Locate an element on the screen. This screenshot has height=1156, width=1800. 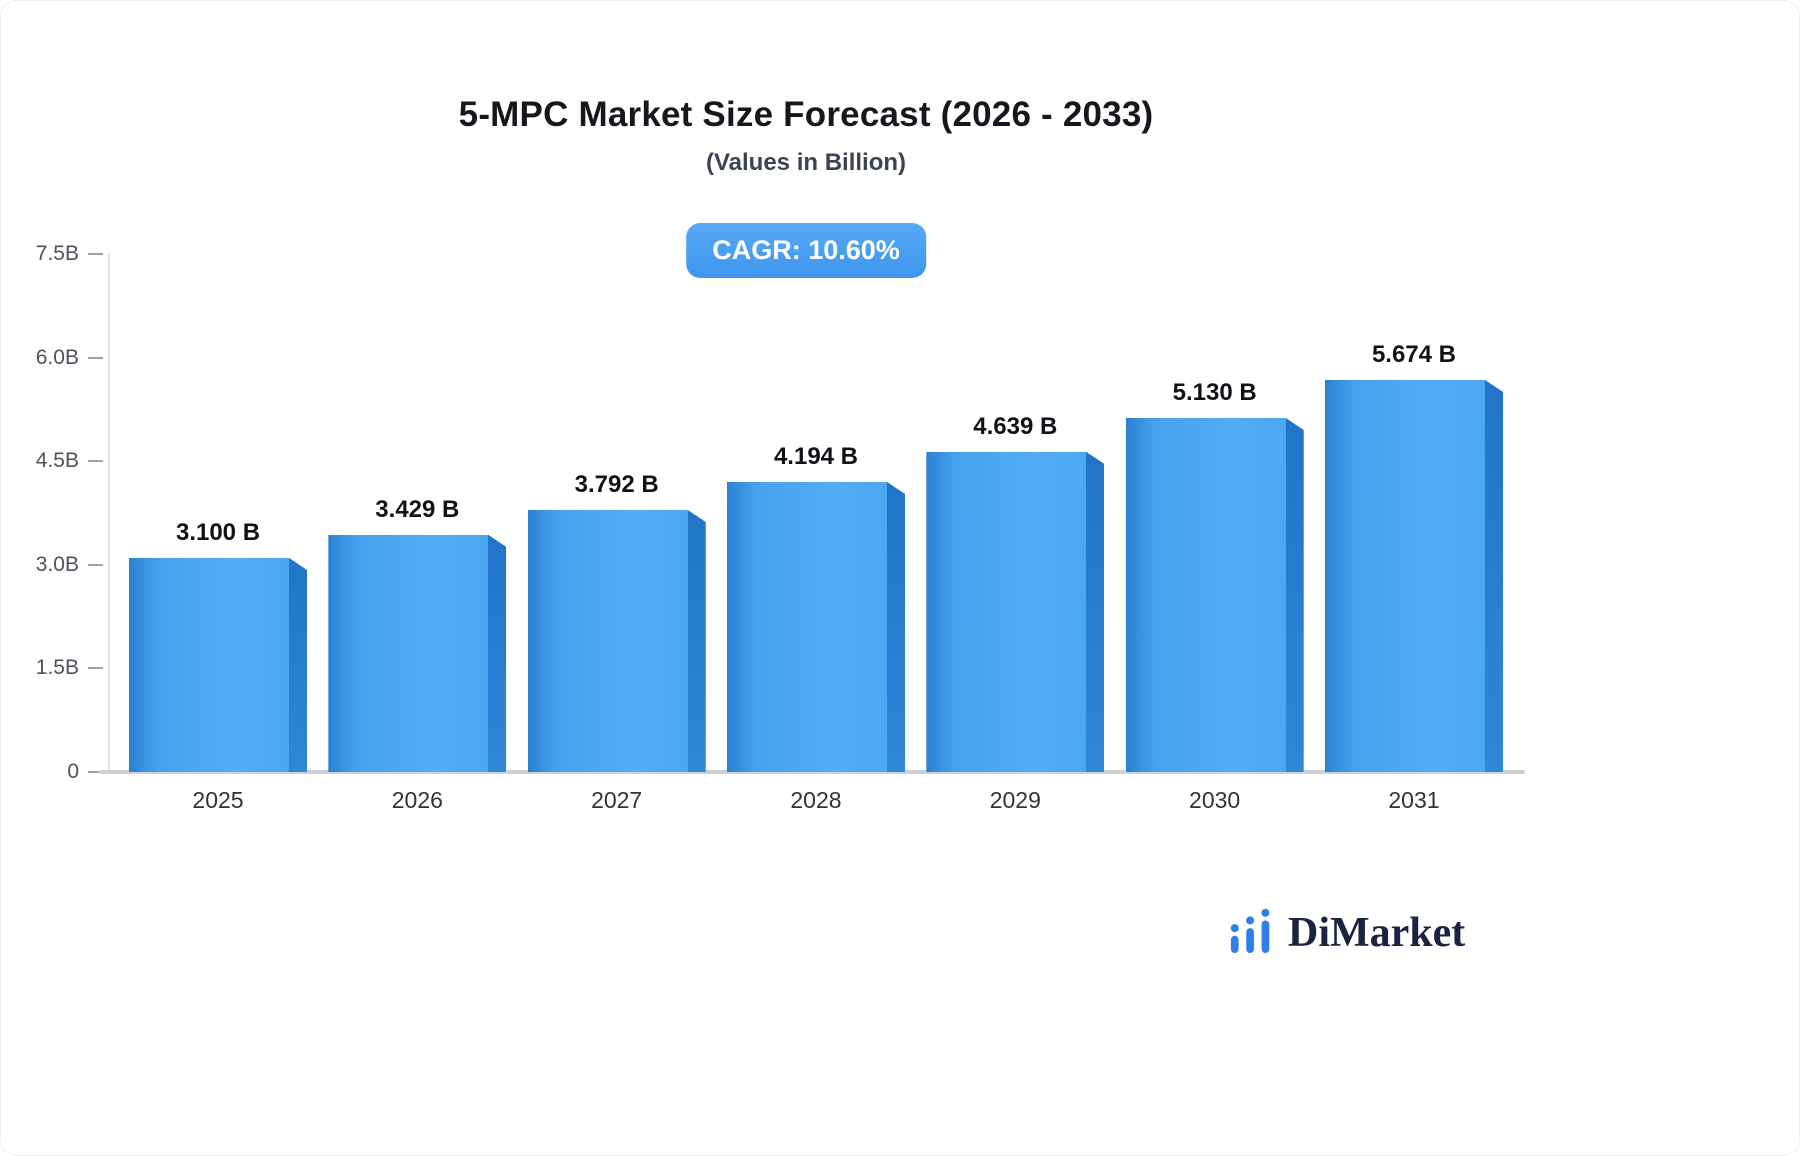
y-tick: 3.0B is located at coordinates (68, 565).